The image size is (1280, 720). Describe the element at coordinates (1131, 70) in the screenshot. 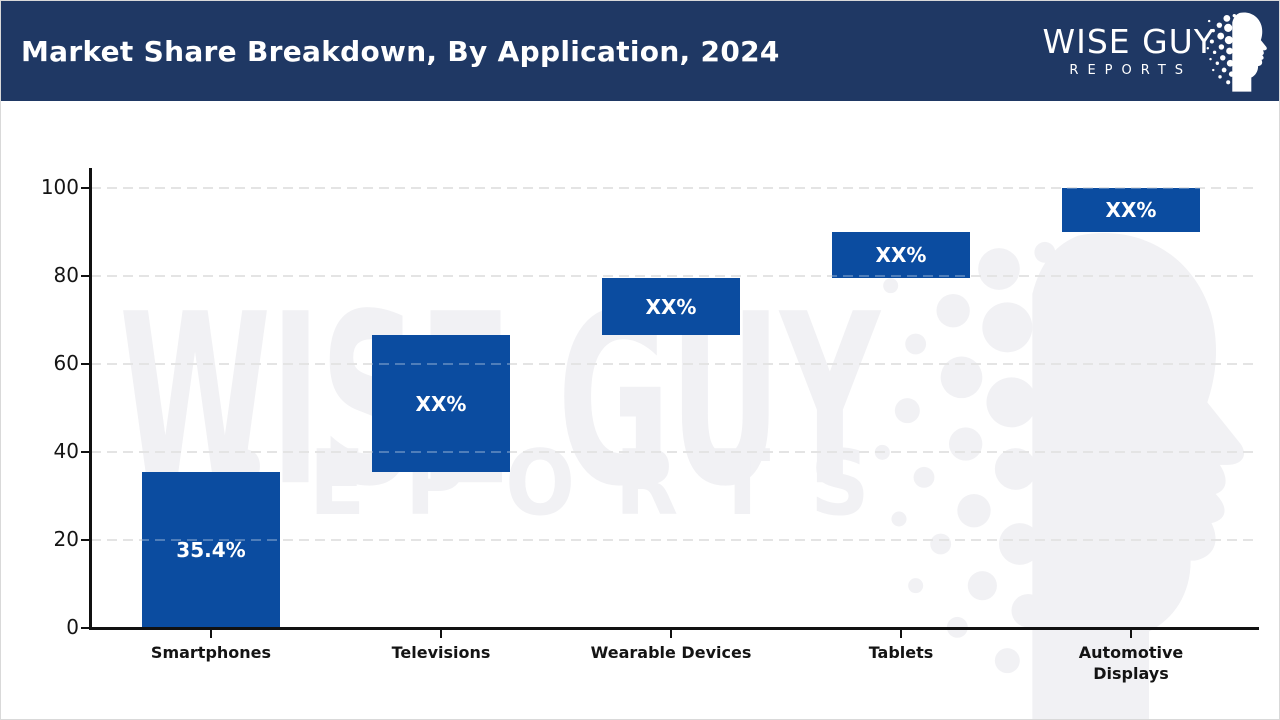

I see `logo-reports-label: REPORTS` at that location.